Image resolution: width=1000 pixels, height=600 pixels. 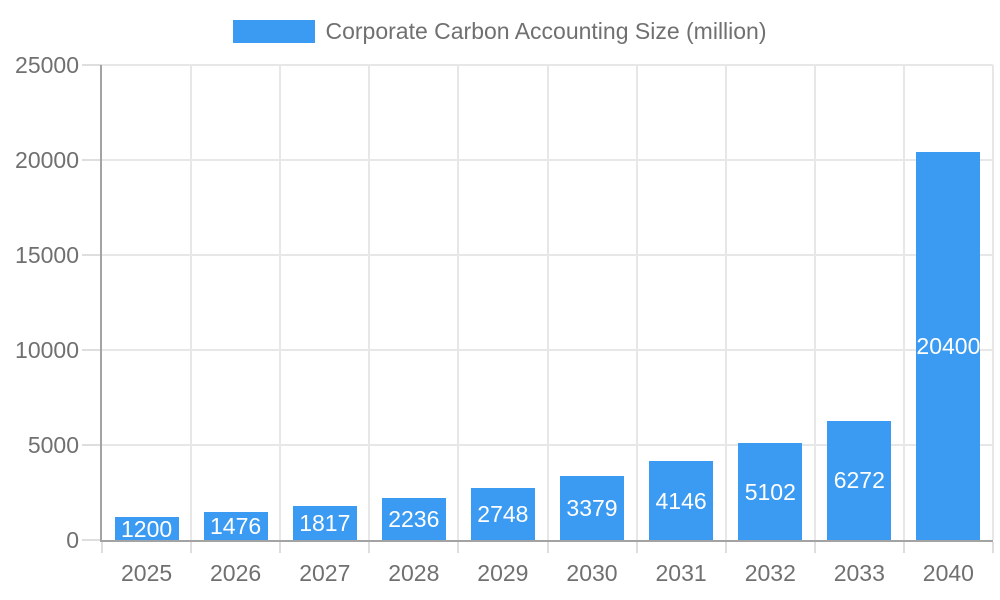 I want to click on bar-value-label: 20400, so click(x=948, y=346).